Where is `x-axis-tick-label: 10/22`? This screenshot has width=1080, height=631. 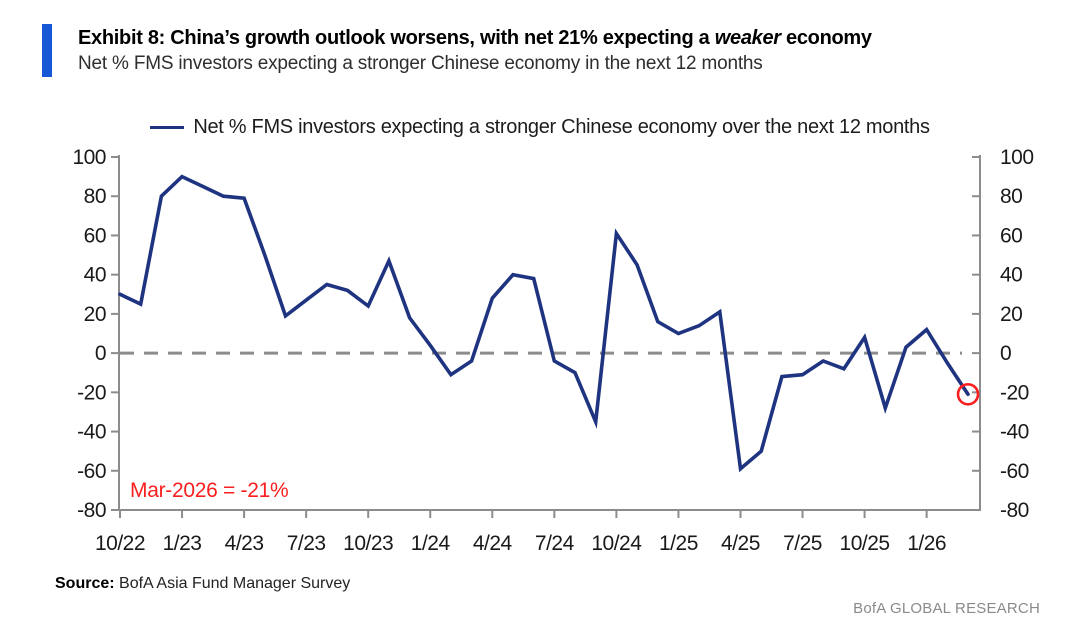 x-axis-tick-label: 10/22 is located at coordinates (120, 543).